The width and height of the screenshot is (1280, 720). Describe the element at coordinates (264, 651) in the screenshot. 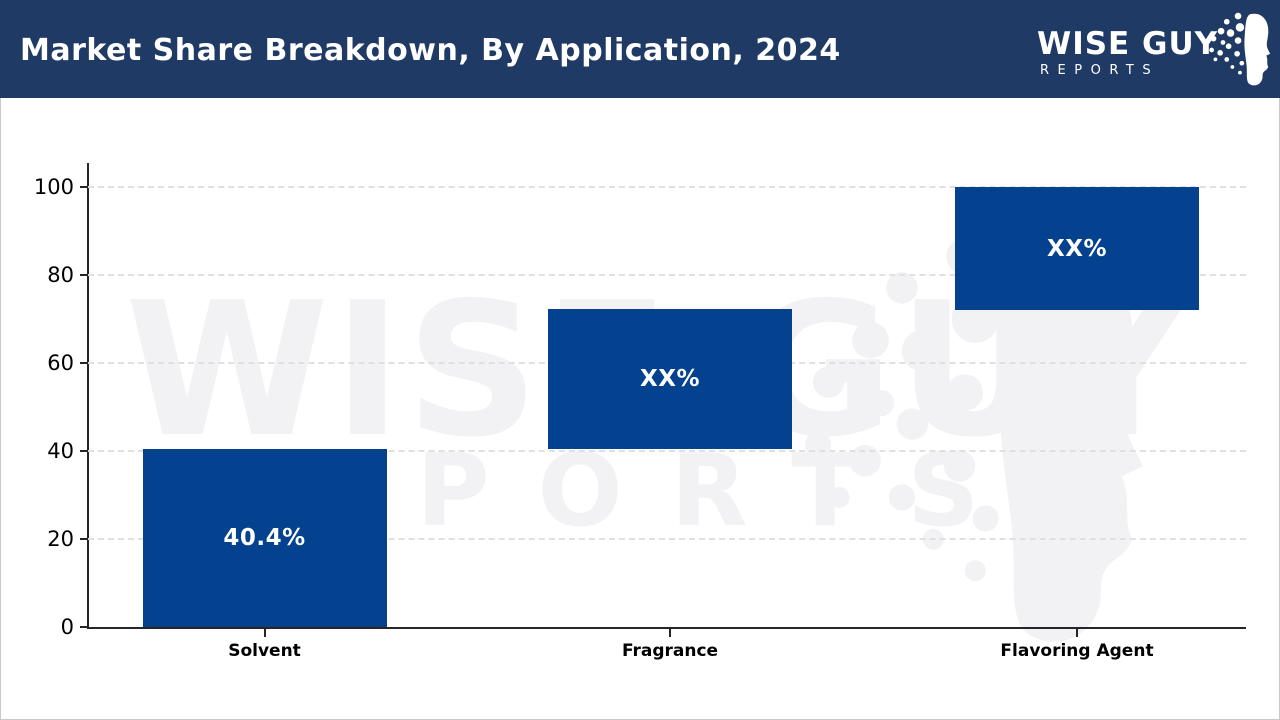

I see `x-category-label: Solvent` at that location.